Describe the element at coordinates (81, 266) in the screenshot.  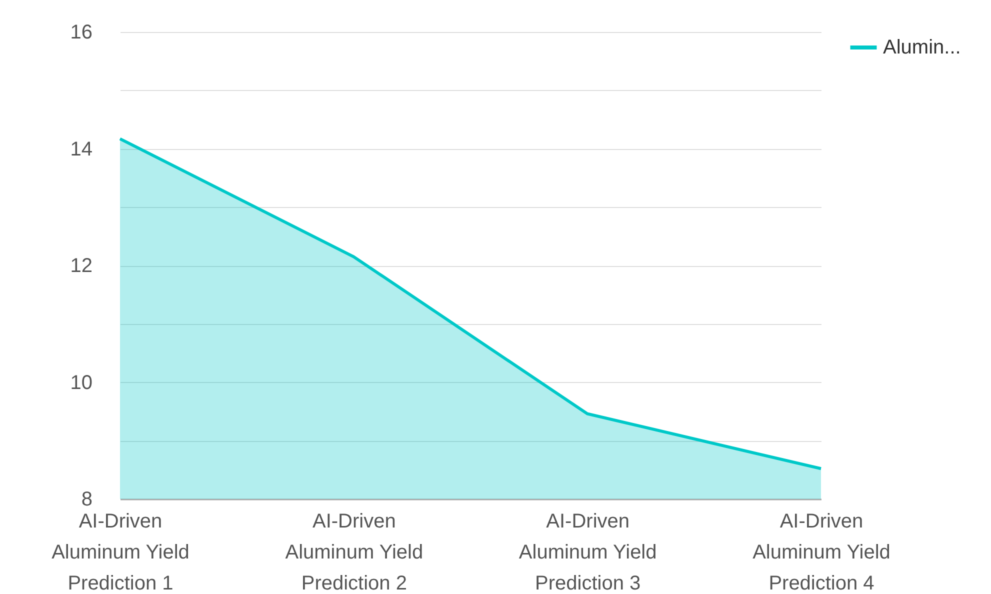
I see `y-tick-label: 12` at that location.